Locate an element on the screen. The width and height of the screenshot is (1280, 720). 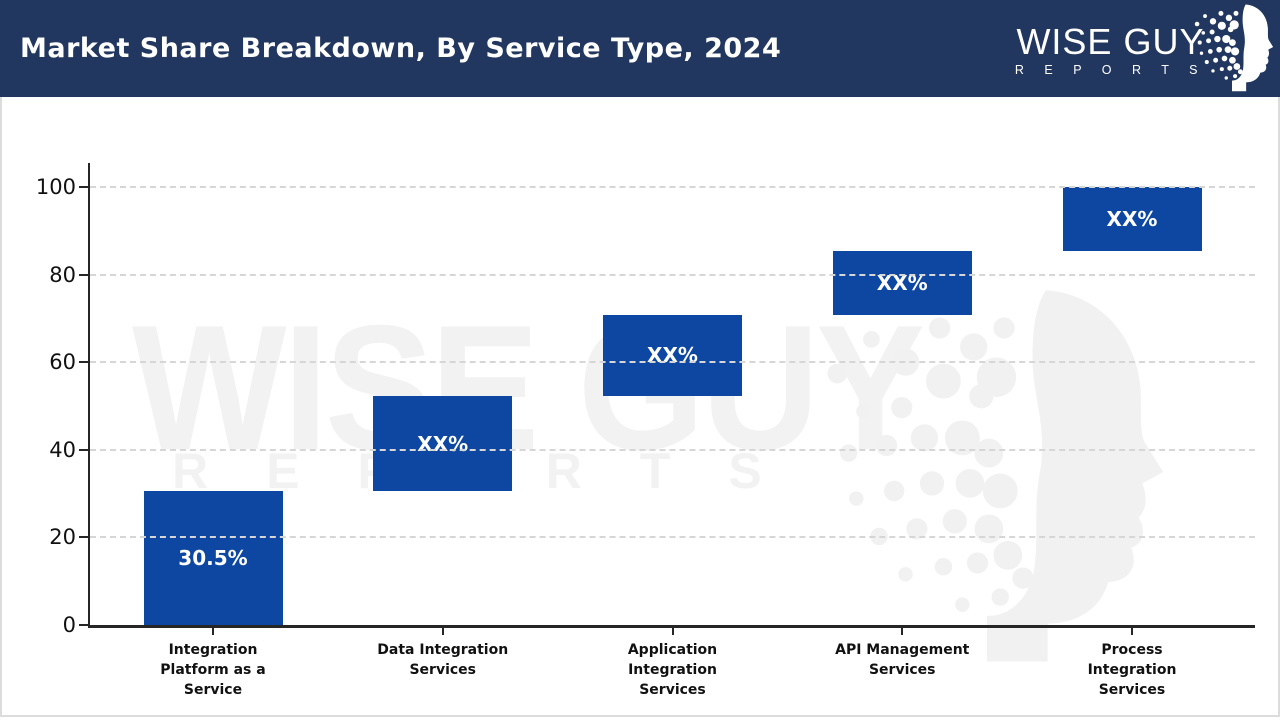
logo-brand-name: WISE GUY is located at coordinates (1110, 41).